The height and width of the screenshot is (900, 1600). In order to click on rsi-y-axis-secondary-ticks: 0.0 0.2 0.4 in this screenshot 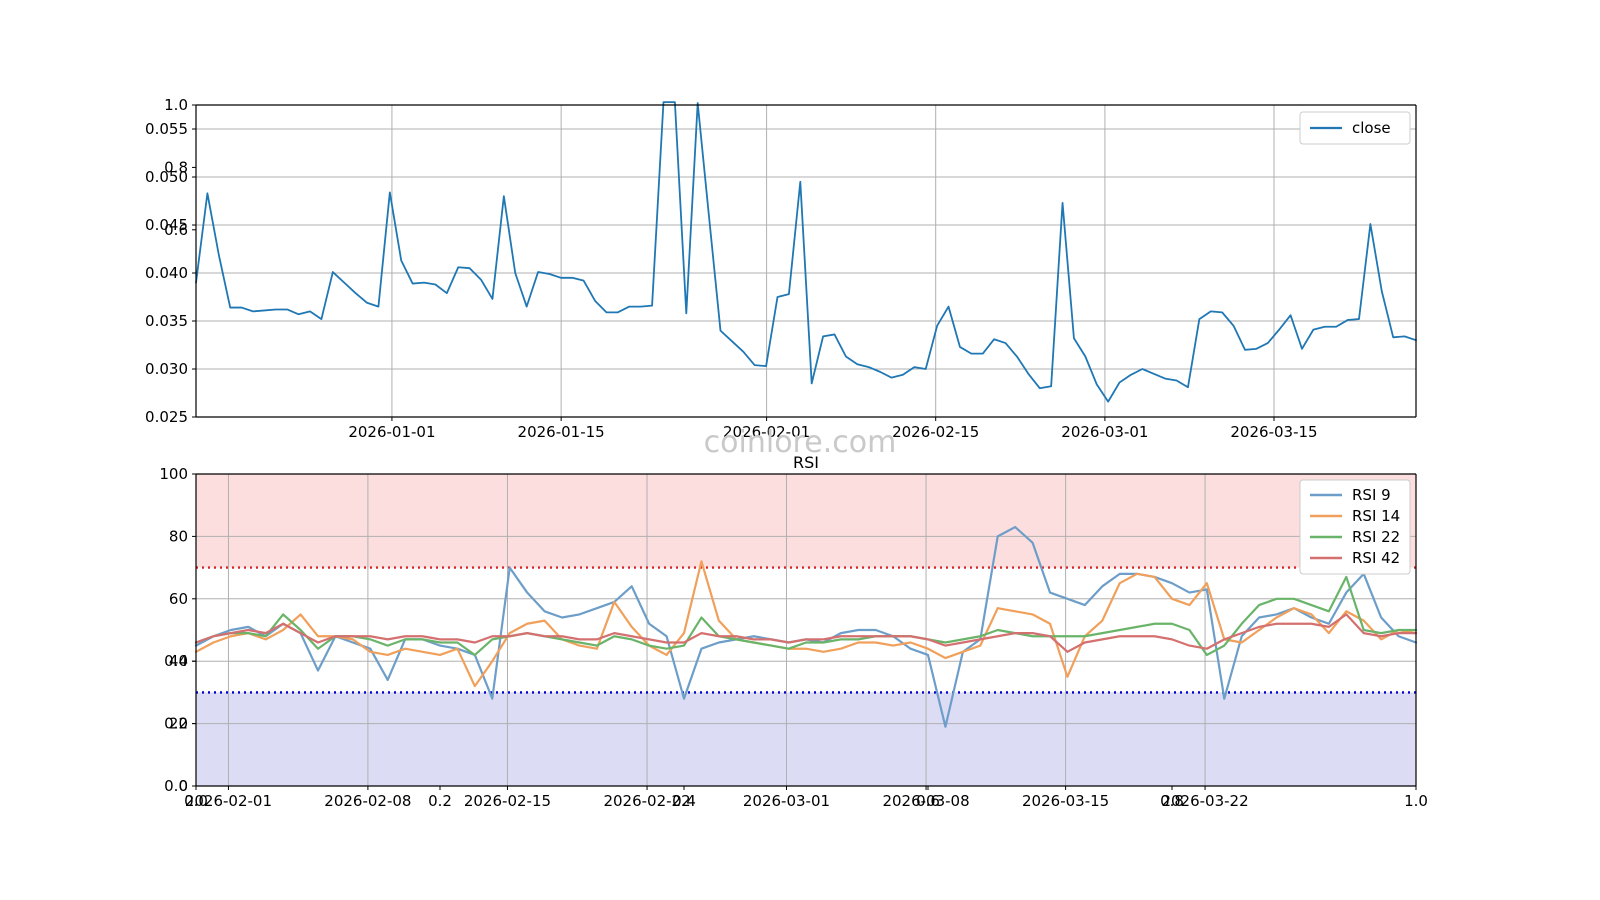, I will do `click(180, 723)`.